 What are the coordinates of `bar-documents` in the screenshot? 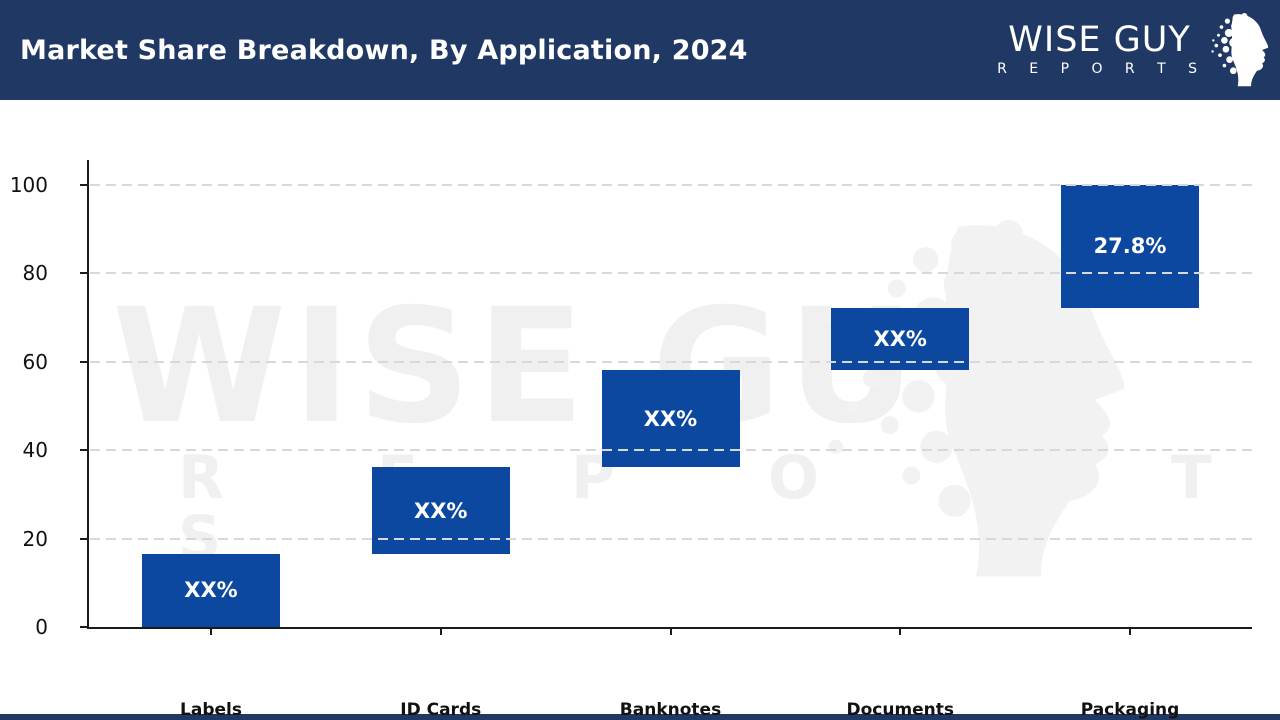 It's located at (900, 338).